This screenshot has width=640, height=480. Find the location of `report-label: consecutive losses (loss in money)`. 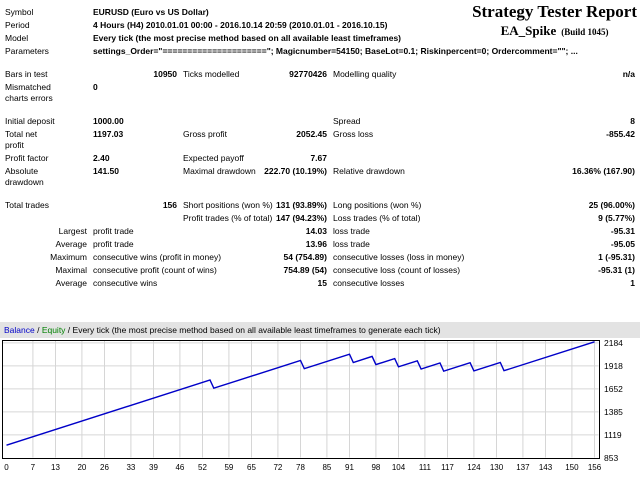

report-label: consecutive losses (loss in money) is located at coordinates (399, 257).